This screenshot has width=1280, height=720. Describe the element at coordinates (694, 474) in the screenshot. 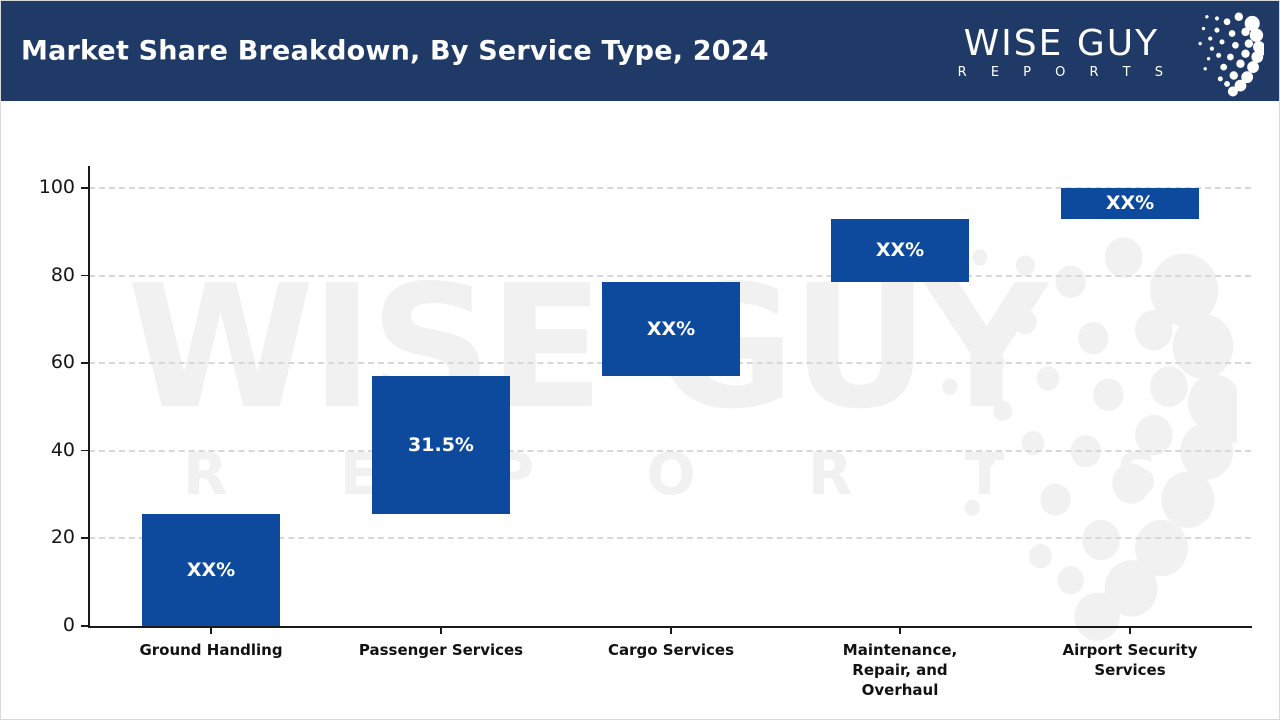

I see `watermark-subtext: R E P O R T S` at that location.